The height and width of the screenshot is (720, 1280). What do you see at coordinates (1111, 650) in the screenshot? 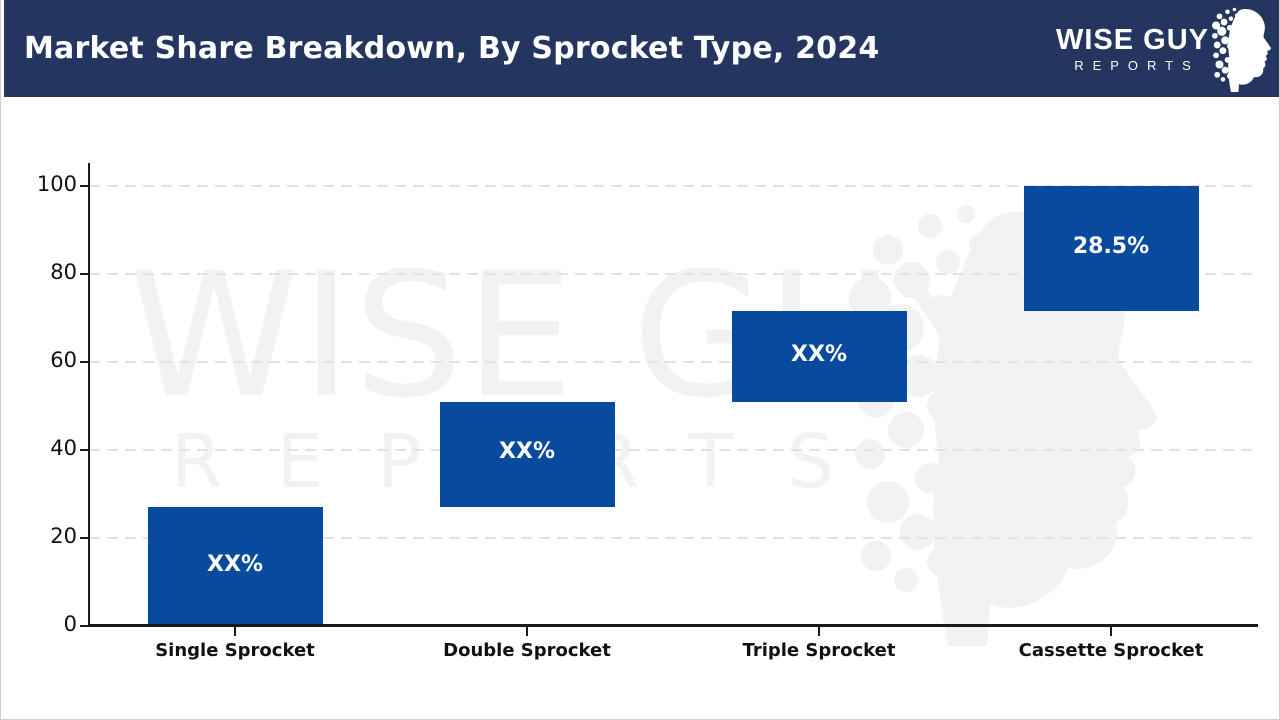
I see `x-tick-label: Cassette Sprocket` at bounding box center [1111, 650].